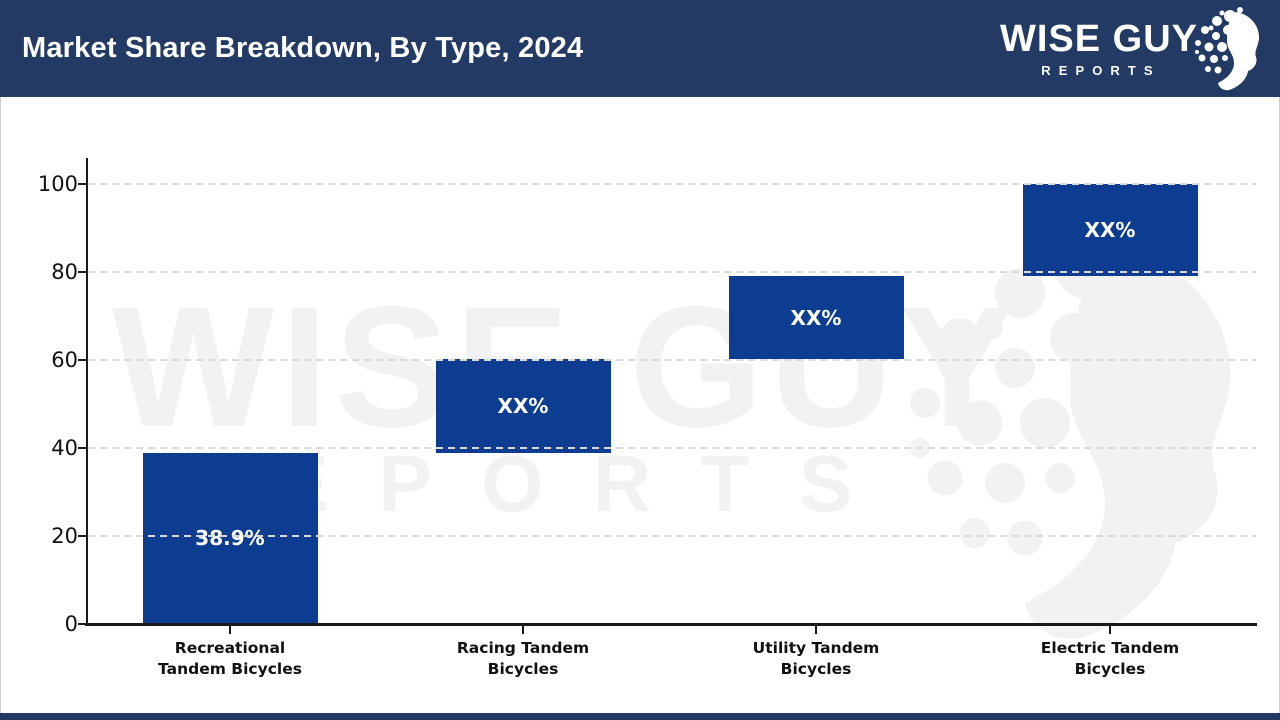 Image resolution: width=1280 pixels, height=720 pixels. What do you see at coordinates (816, 659) in the screenshot?
I see `x-category-label: Utility Tandem Bicycles` at bounding box center [816, 659].